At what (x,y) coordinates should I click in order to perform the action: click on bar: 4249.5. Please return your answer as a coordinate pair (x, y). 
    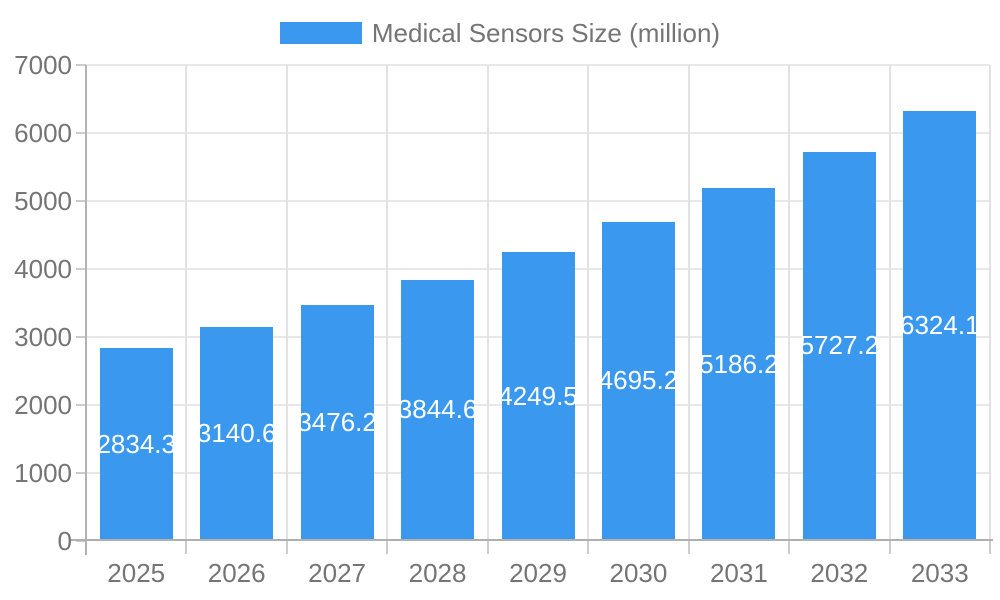
    Looking at the image, I should click on (538, 395).